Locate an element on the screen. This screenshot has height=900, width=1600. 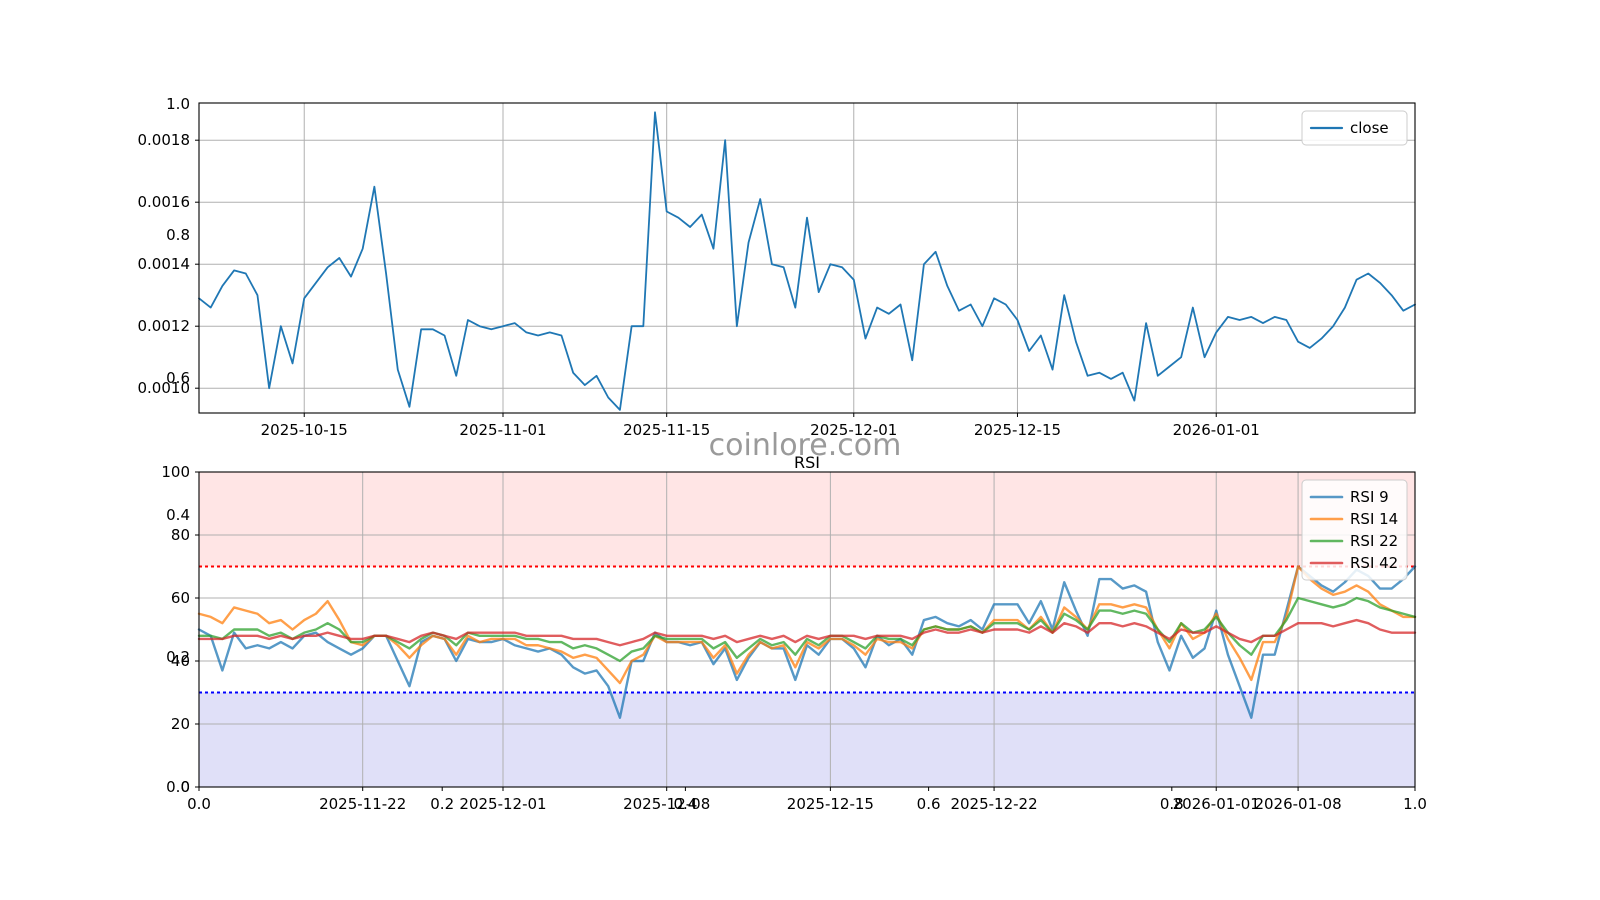
price-y-overlay-labels: 0.6 0.8 1.0 is located at coordinates (178, 241).